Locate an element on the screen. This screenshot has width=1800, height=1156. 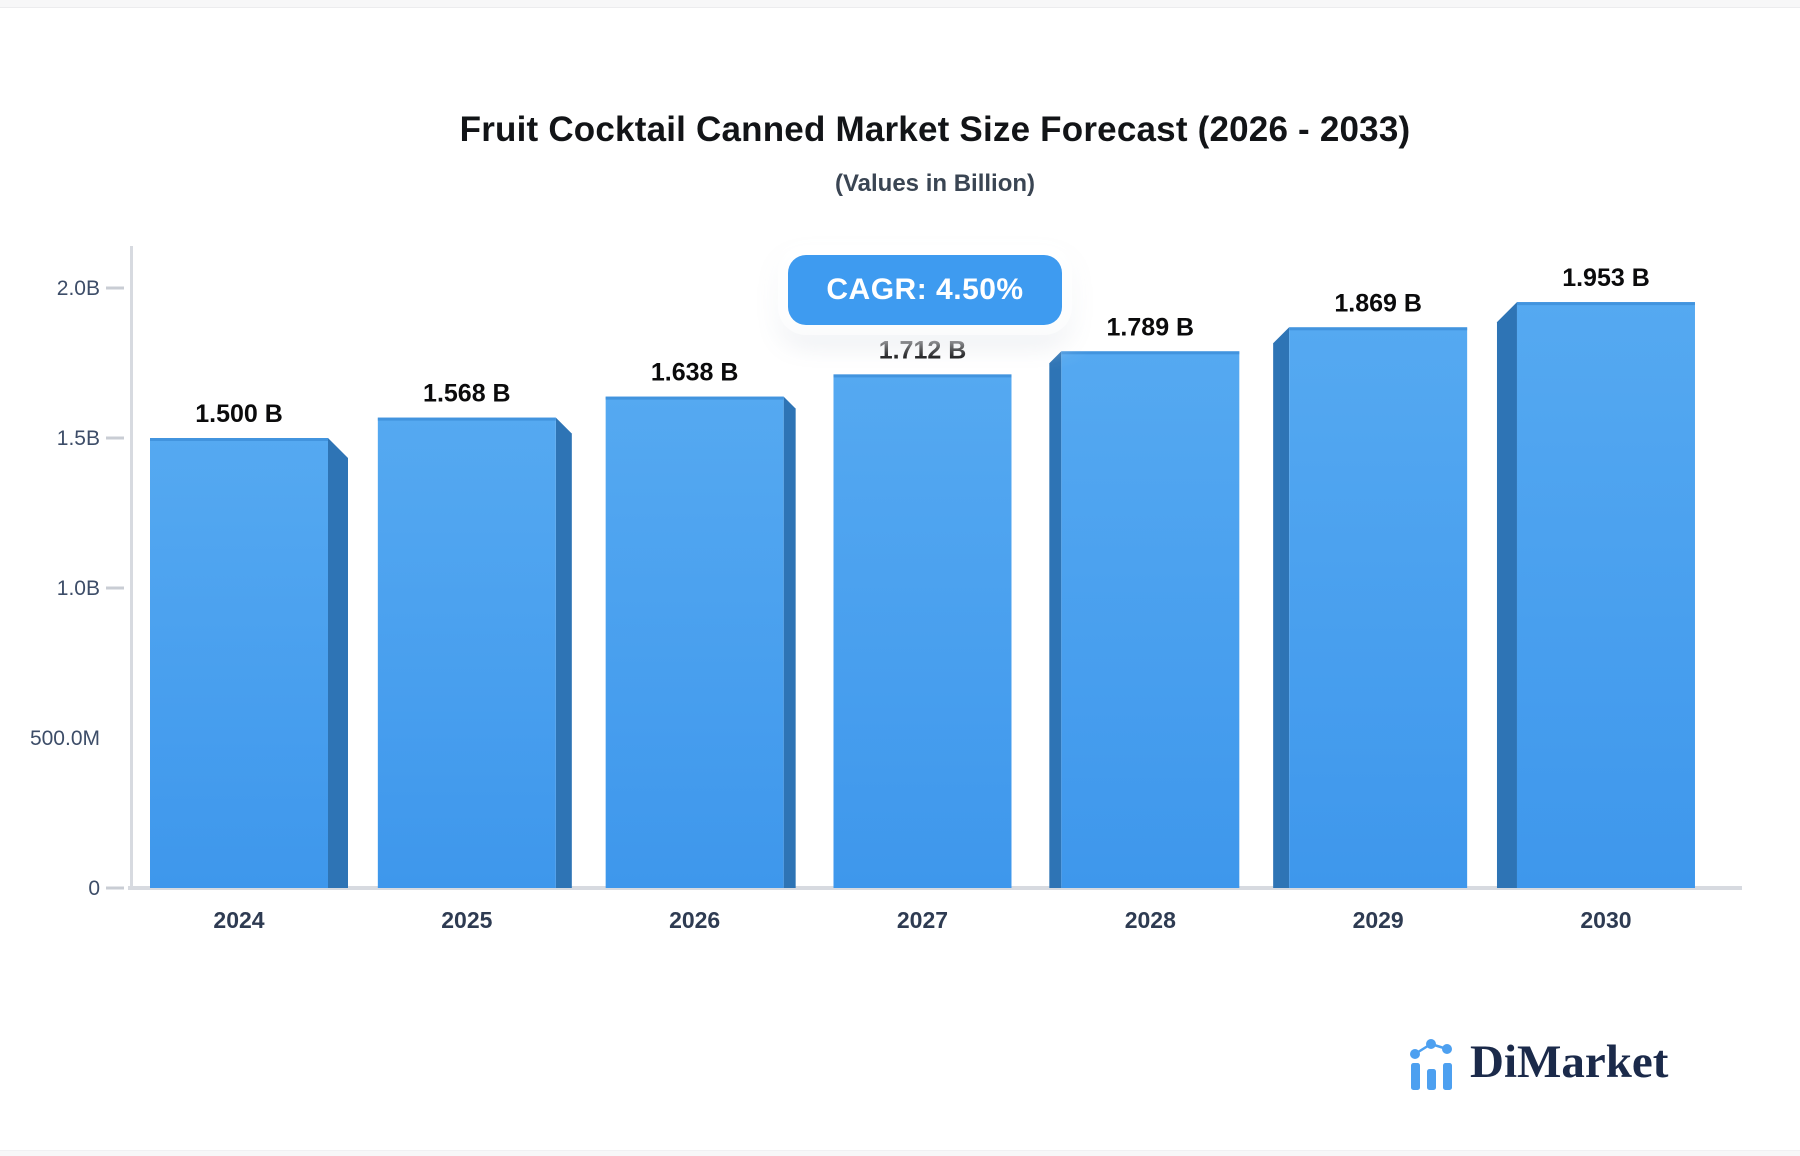
bar-value-label: 1.789 B is located at coordinates (1151, 327).